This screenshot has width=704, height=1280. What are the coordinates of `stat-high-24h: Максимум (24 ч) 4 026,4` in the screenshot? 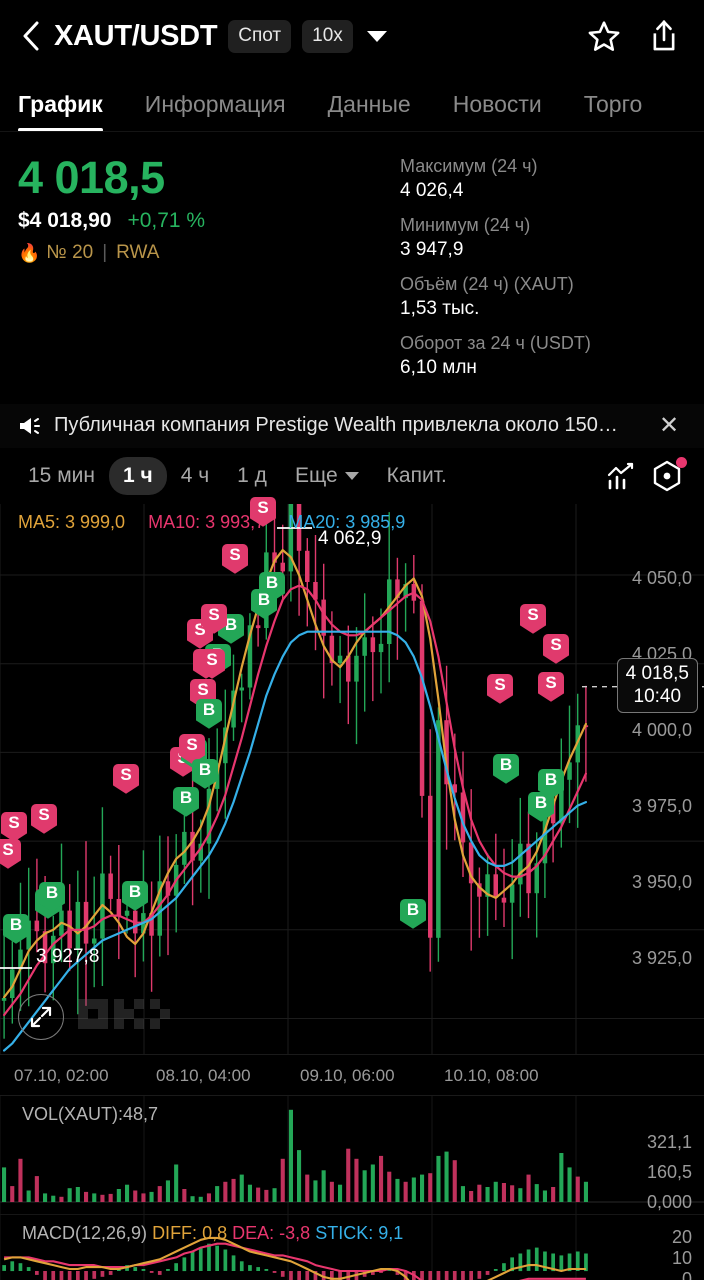 It's located at (543, 179).